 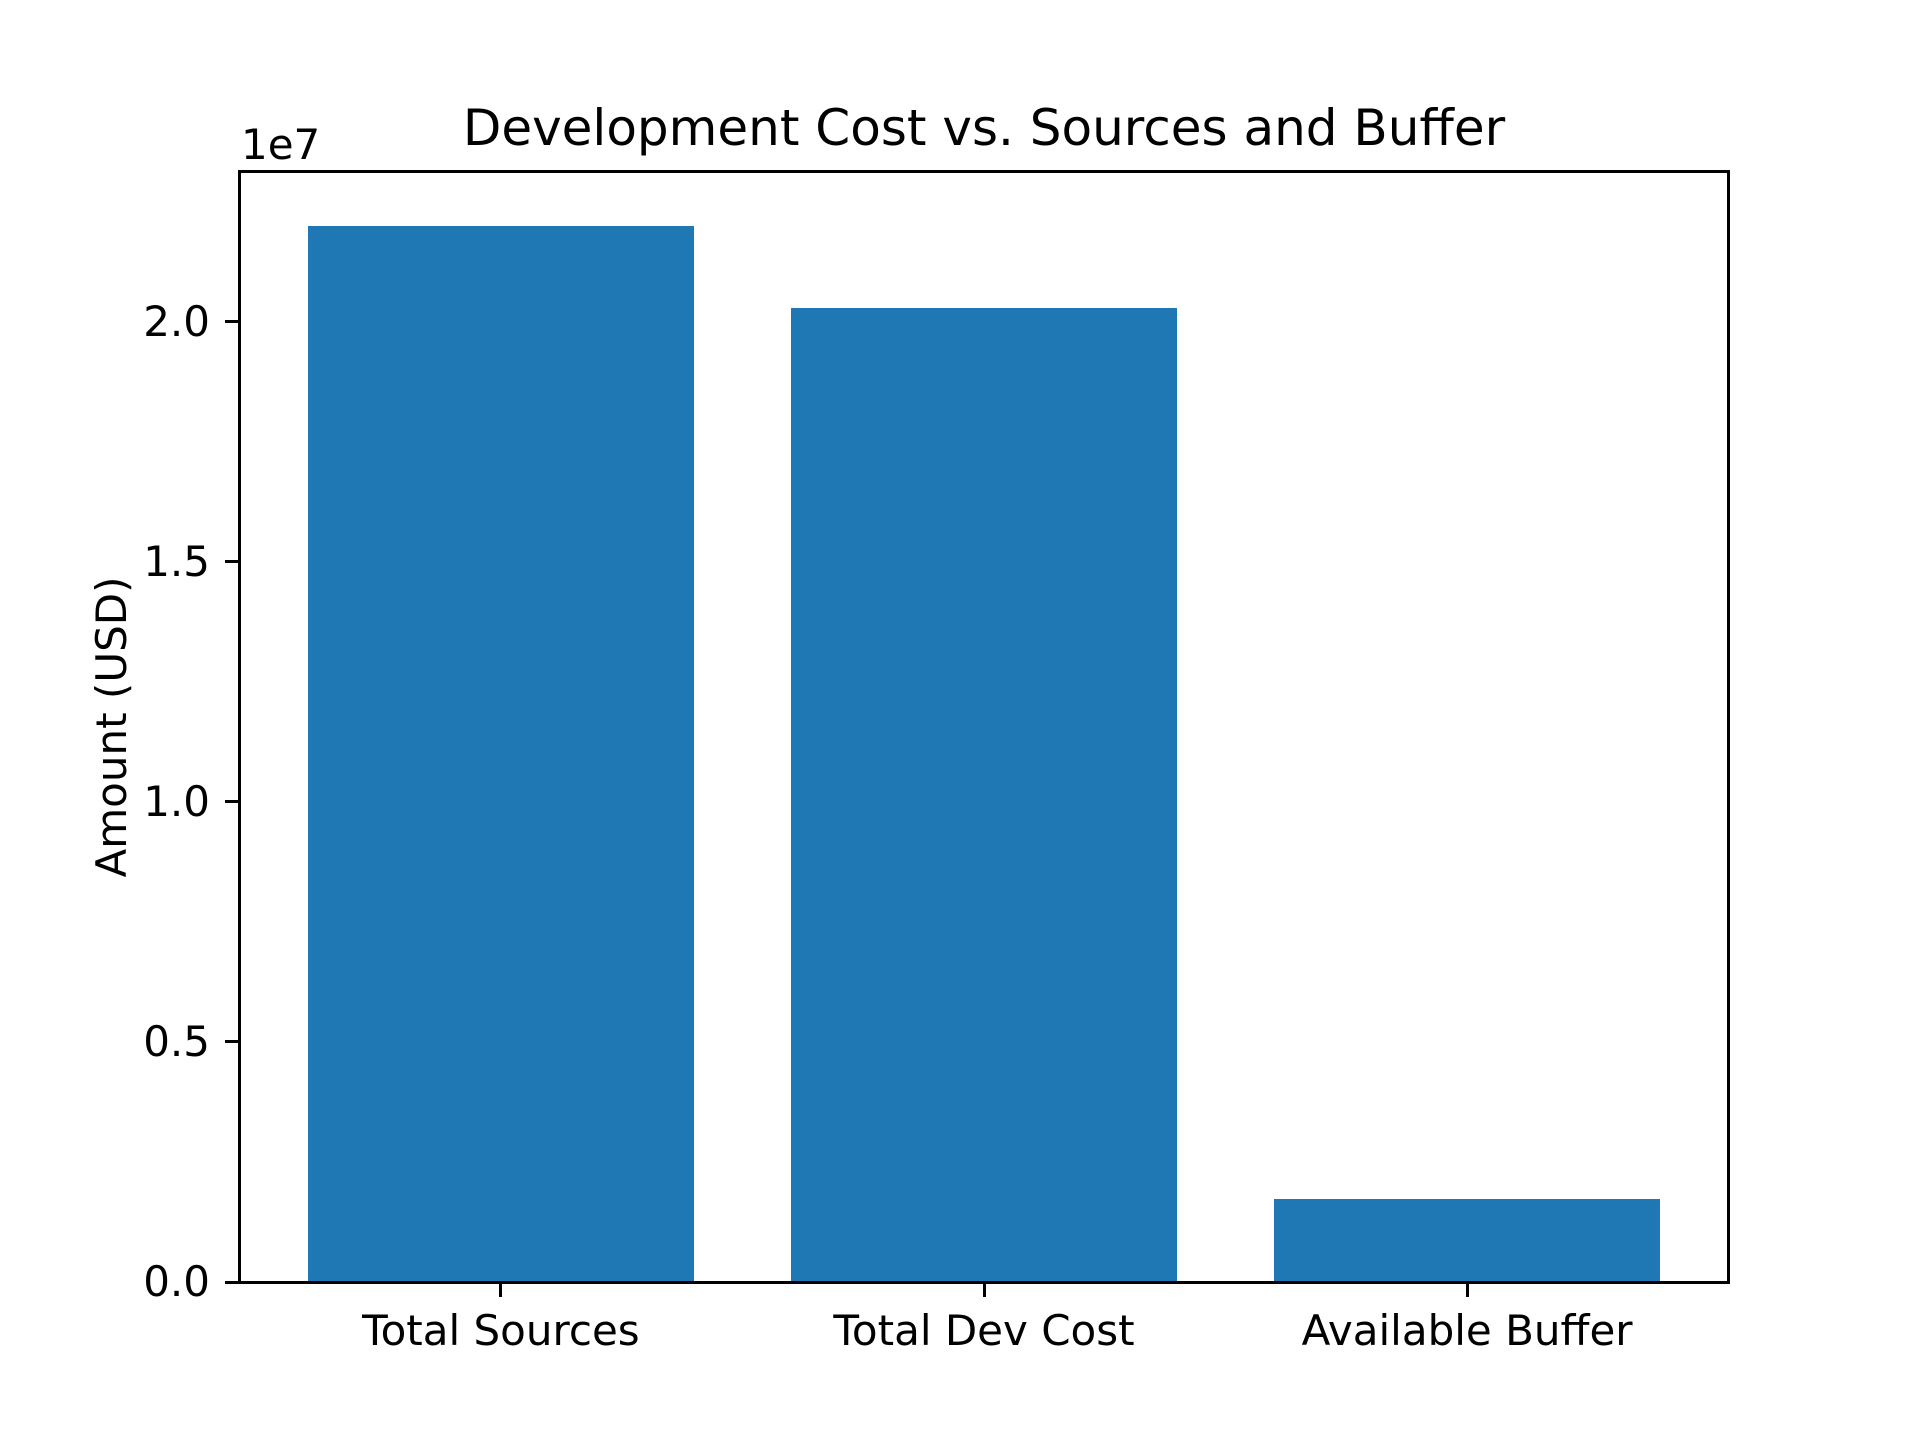 I want to click on y-axis-offset-label: 1e7, so click(x=281, y=144).